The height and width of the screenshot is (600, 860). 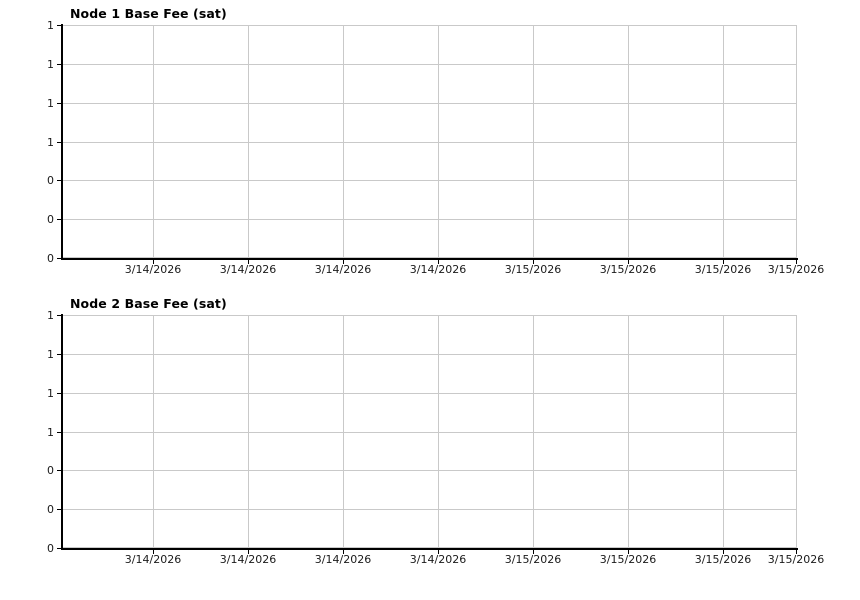 What do you see at coordinates (148, 13) in the screenshot?
I see `chart-title: Node 1 Base Fee (sat)` at bounding box center [148, 13].